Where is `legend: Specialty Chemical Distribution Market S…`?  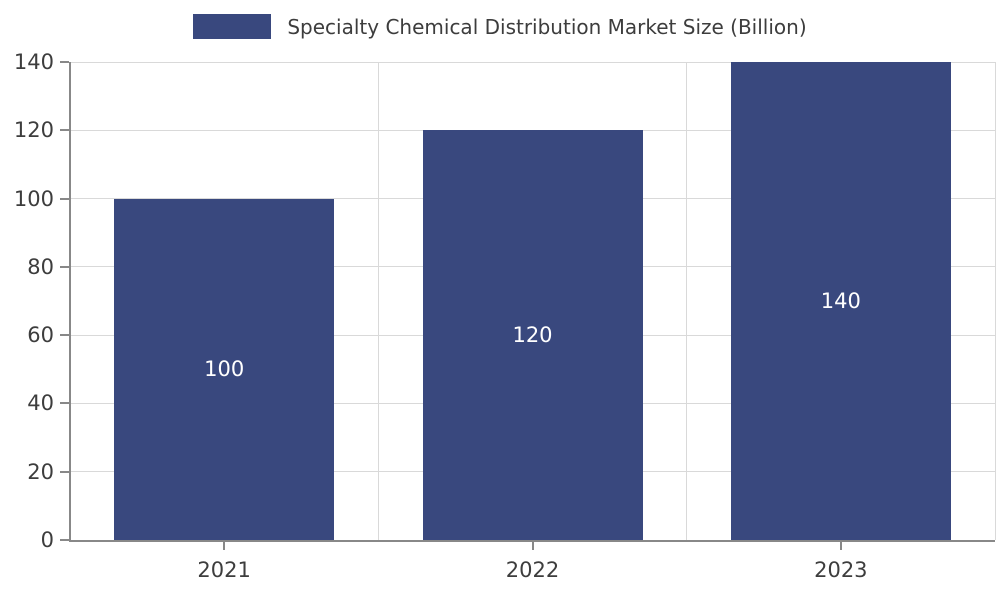
legend: Specialty Chemical Distribution Market S… is located at coordinates (500, 26).